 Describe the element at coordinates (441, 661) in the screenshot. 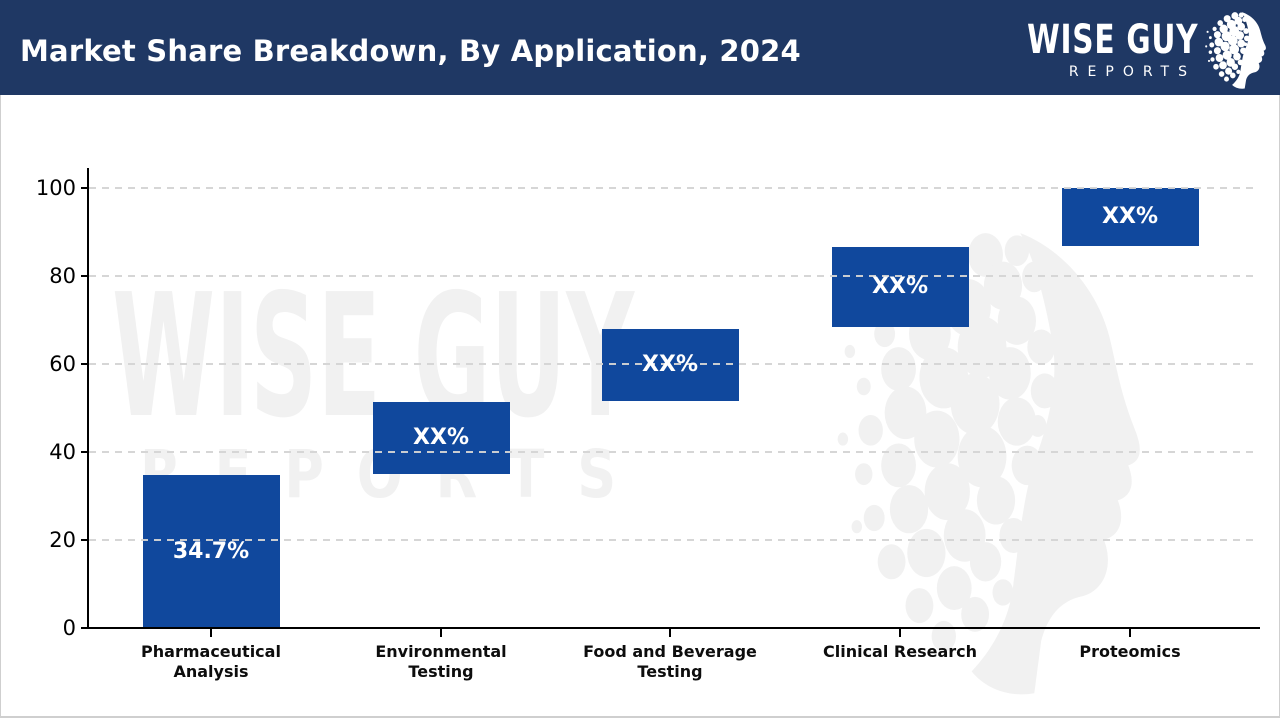

I see `x-axis-category-label: Environmental Testing` at that location.